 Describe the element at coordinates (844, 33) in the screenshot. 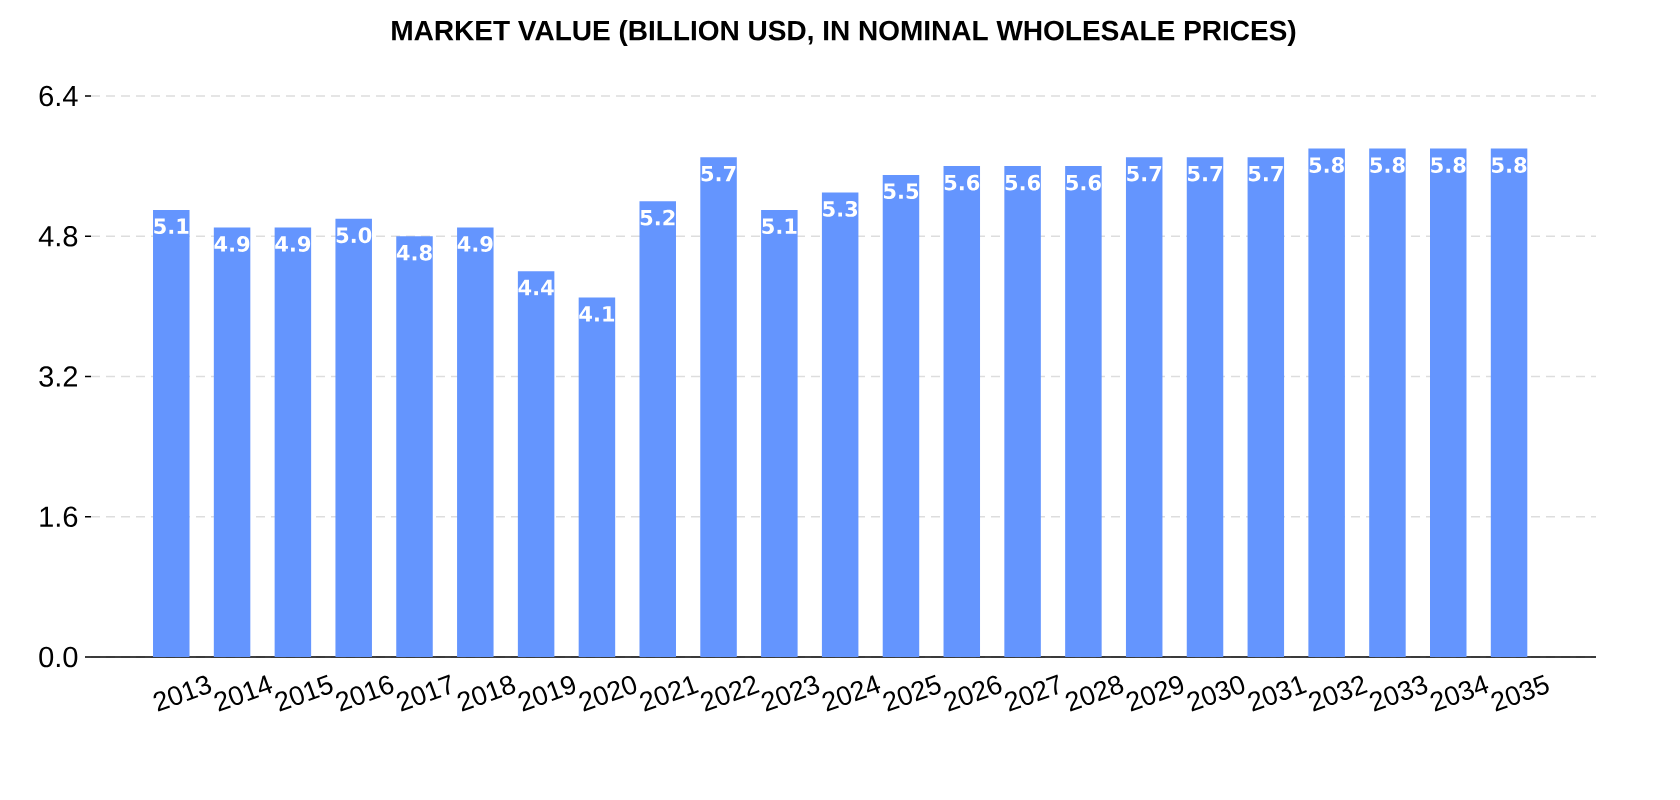

I see `chart-title: MARKET VALUE (BILLION USD, IN NOMINAL WHOLESALE PRICES)` at that location.